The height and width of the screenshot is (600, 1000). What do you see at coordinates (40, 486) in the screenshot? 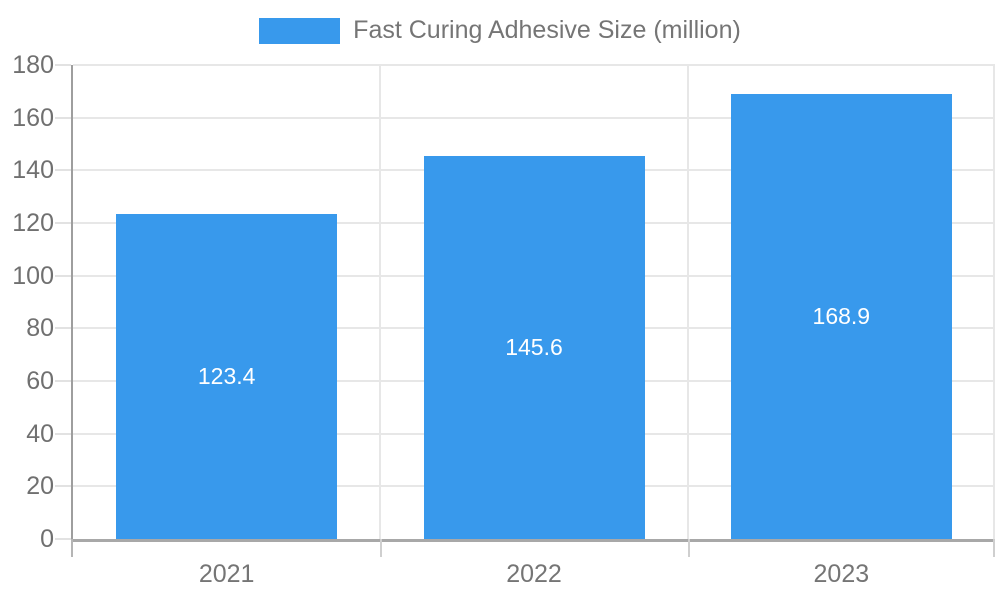
I see `y-axis-label: 20` at bounding box center [40, 486].